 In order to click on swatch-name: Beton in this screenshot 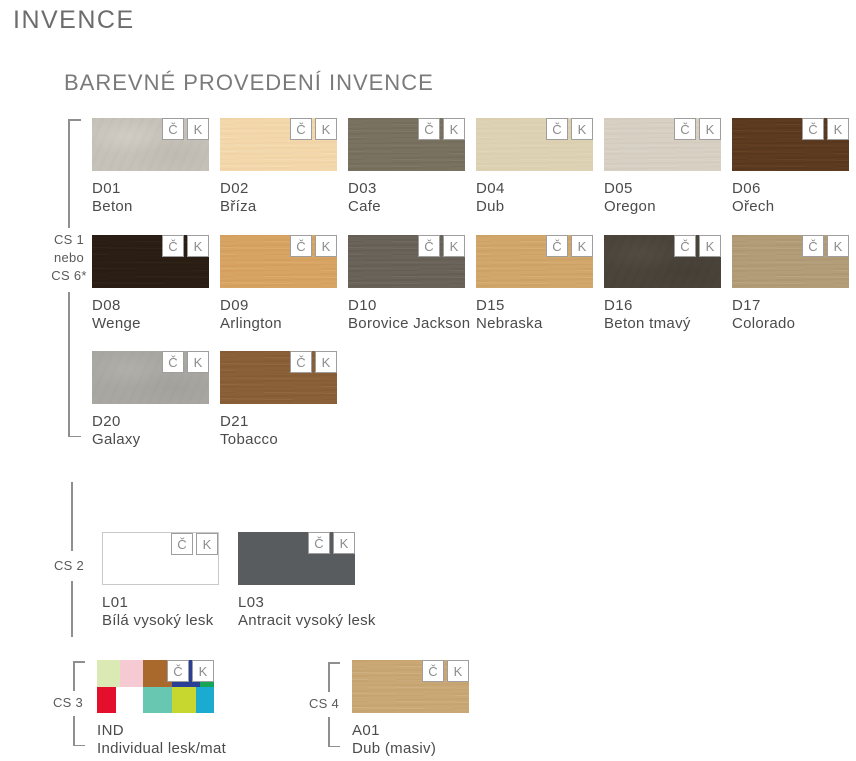, I will do `click(112, 206)`.